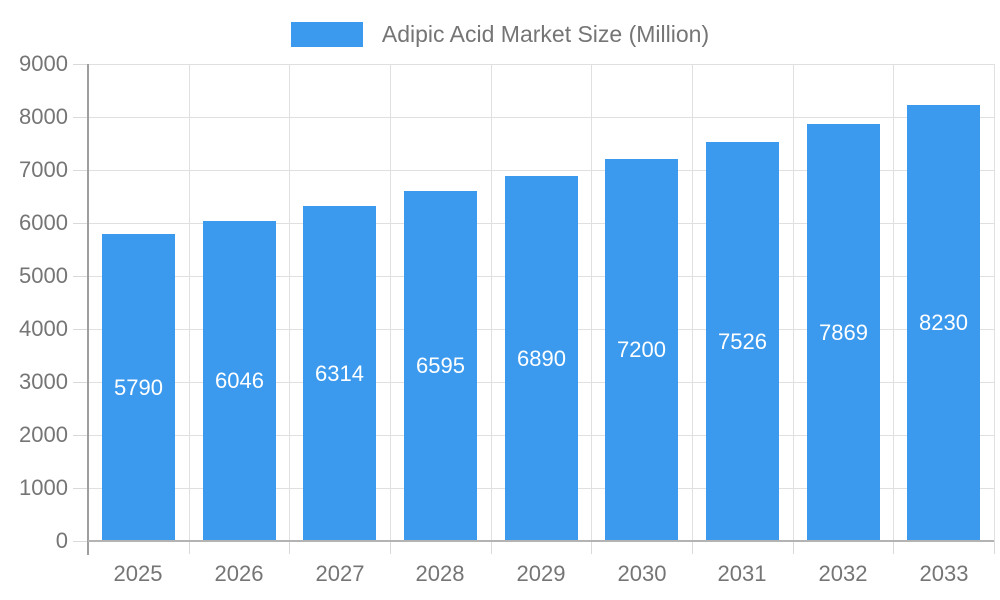  I want to click on x-axis-label: 2026, so click(239, 573).